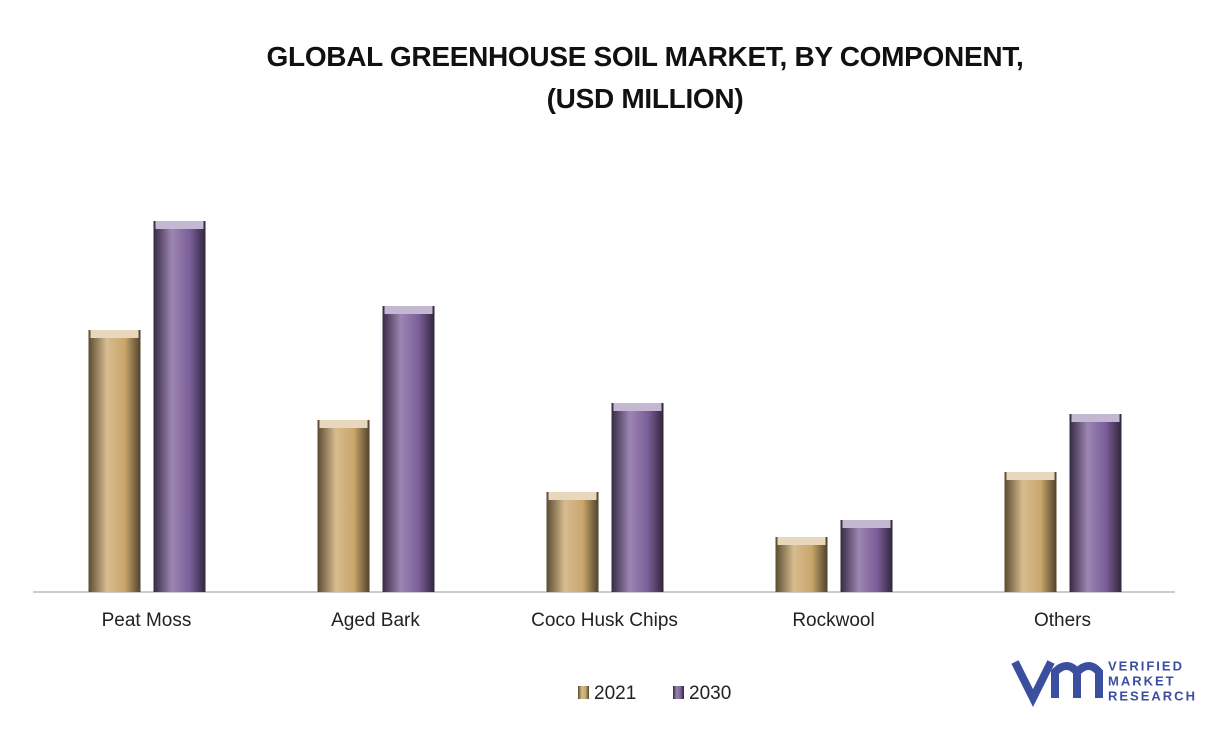 This screenshot has height=743, width=1220. Describe the element at coordinates (833, 620) in the screenshot. I see `x-tick-label: Rockwool` at that location.